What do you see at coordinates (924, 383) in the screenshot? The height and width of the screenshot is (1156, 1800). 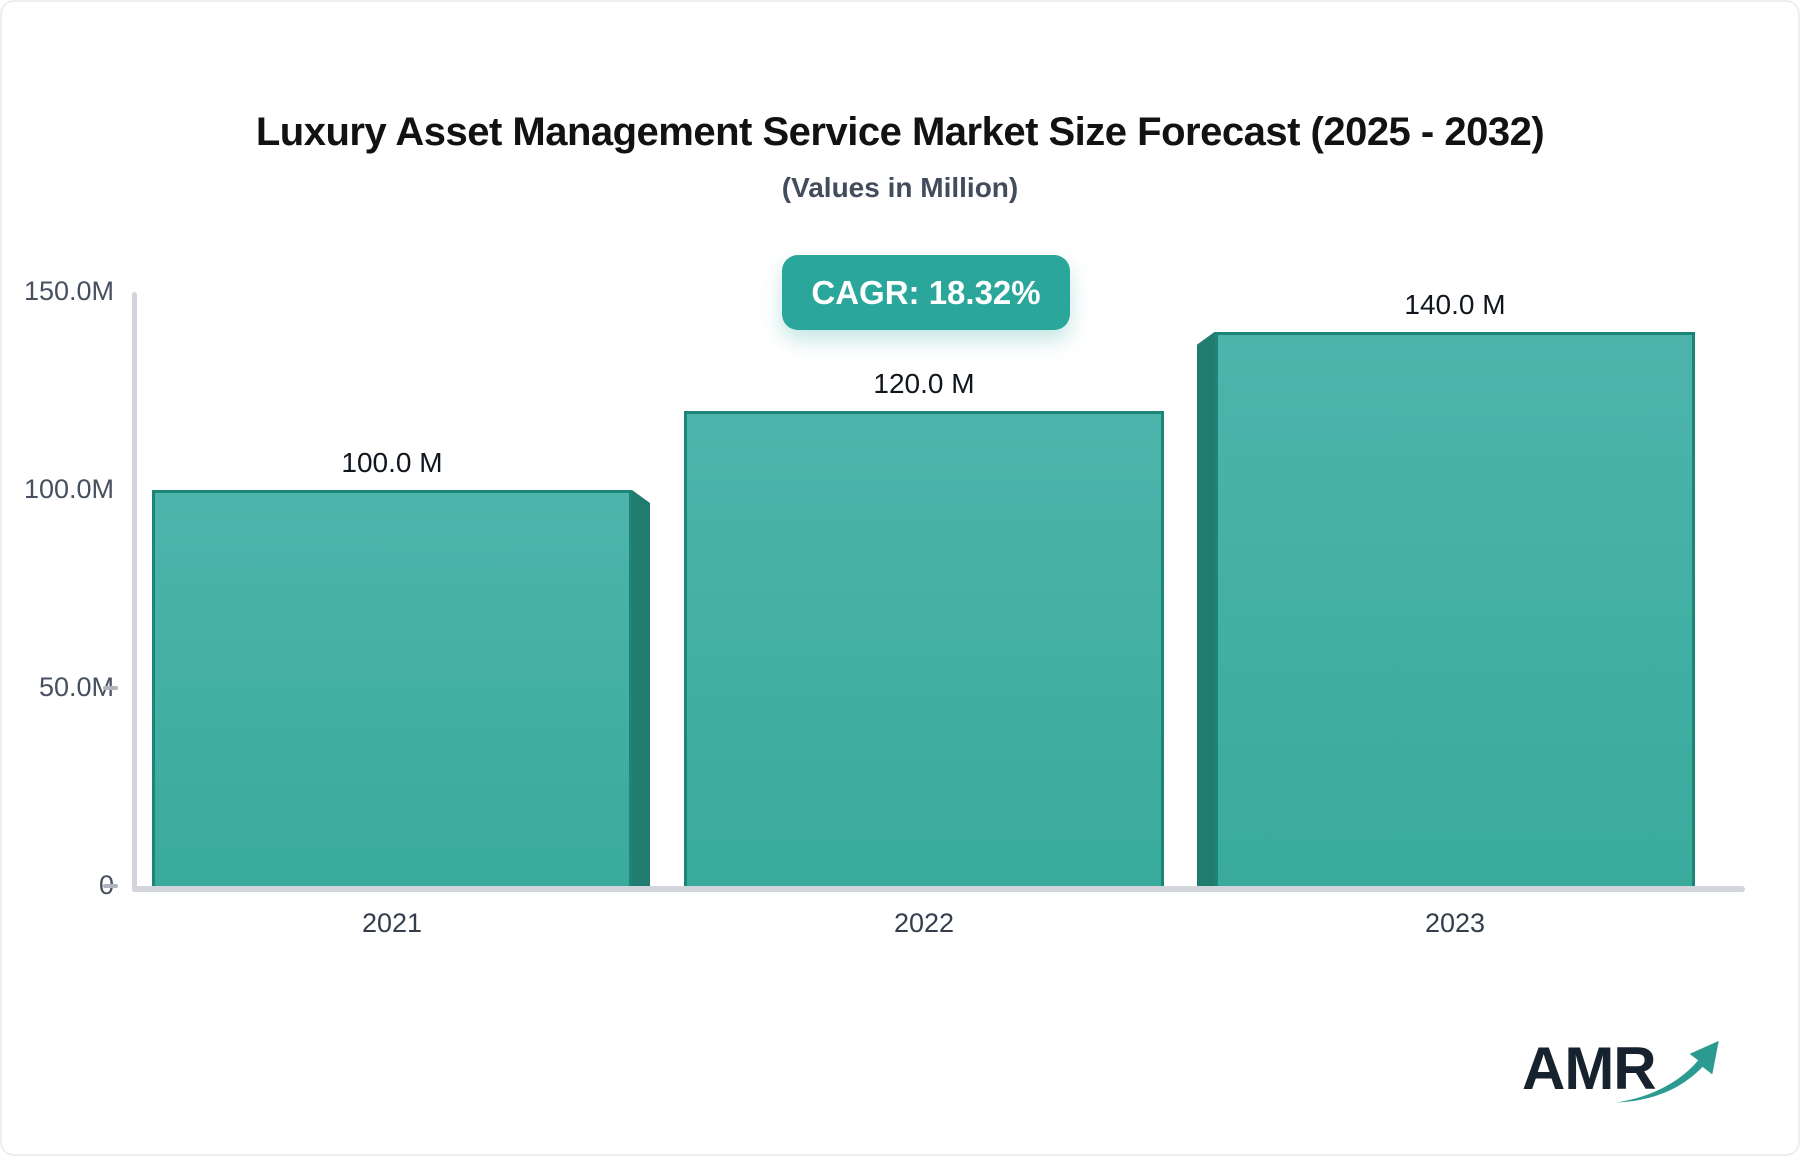 I see `bar-value-label: 120.0 M` at bounding box center [924, 383].